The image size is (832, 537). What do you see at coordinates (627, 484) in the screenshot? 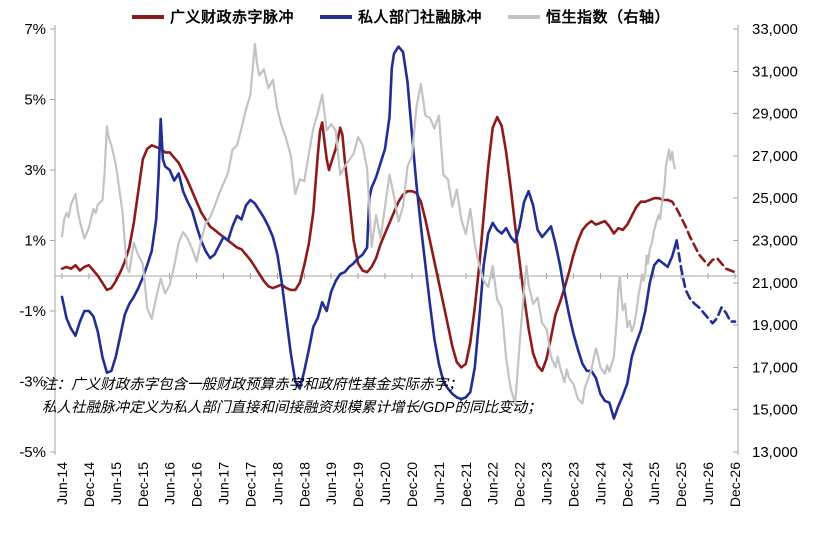
I see `x-axis-label: Dec-24` at bounding box center [627, 484].